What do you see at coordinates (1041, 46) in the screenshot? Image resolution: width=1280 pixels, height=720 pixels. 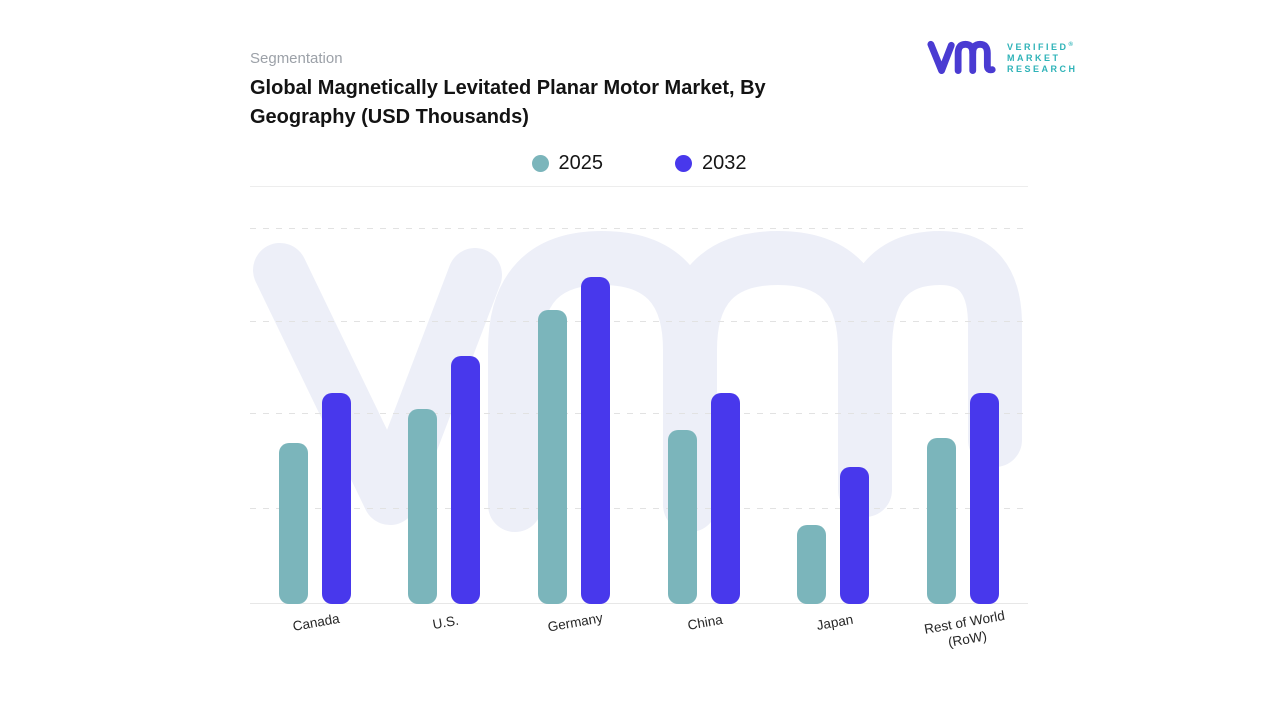 I see `brand-line-verified: VERIFIED®` at bounding box center [1041, 46].